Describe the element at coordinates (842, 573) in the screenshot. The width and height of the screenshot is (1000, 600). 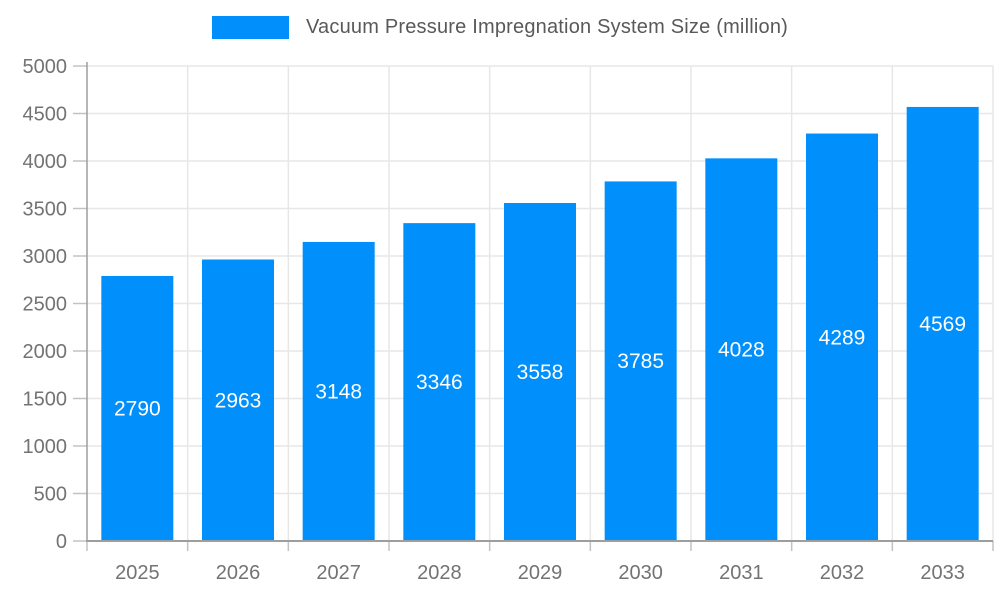
I see `x-axis-label: 2032` at that location.